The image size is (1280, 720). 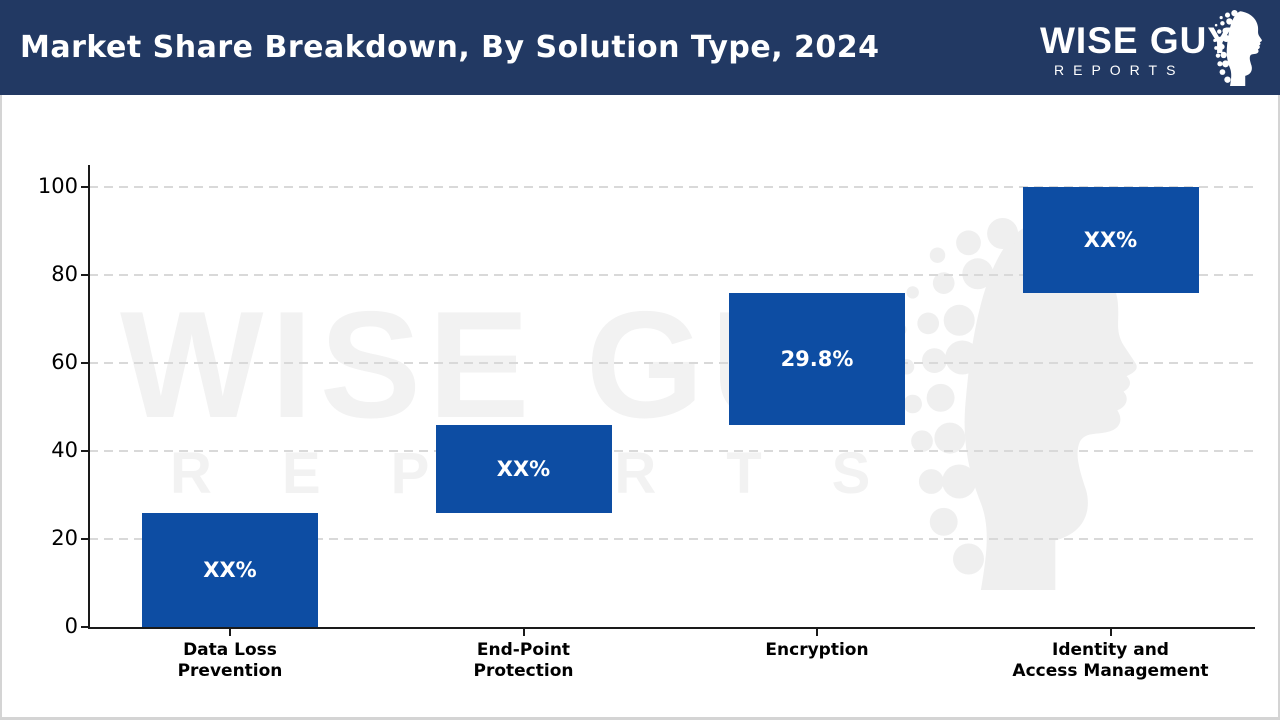 I want to click on x-axis-label-identity-and-access-management: Identity and Access Management, so click(x=1111, y=661).